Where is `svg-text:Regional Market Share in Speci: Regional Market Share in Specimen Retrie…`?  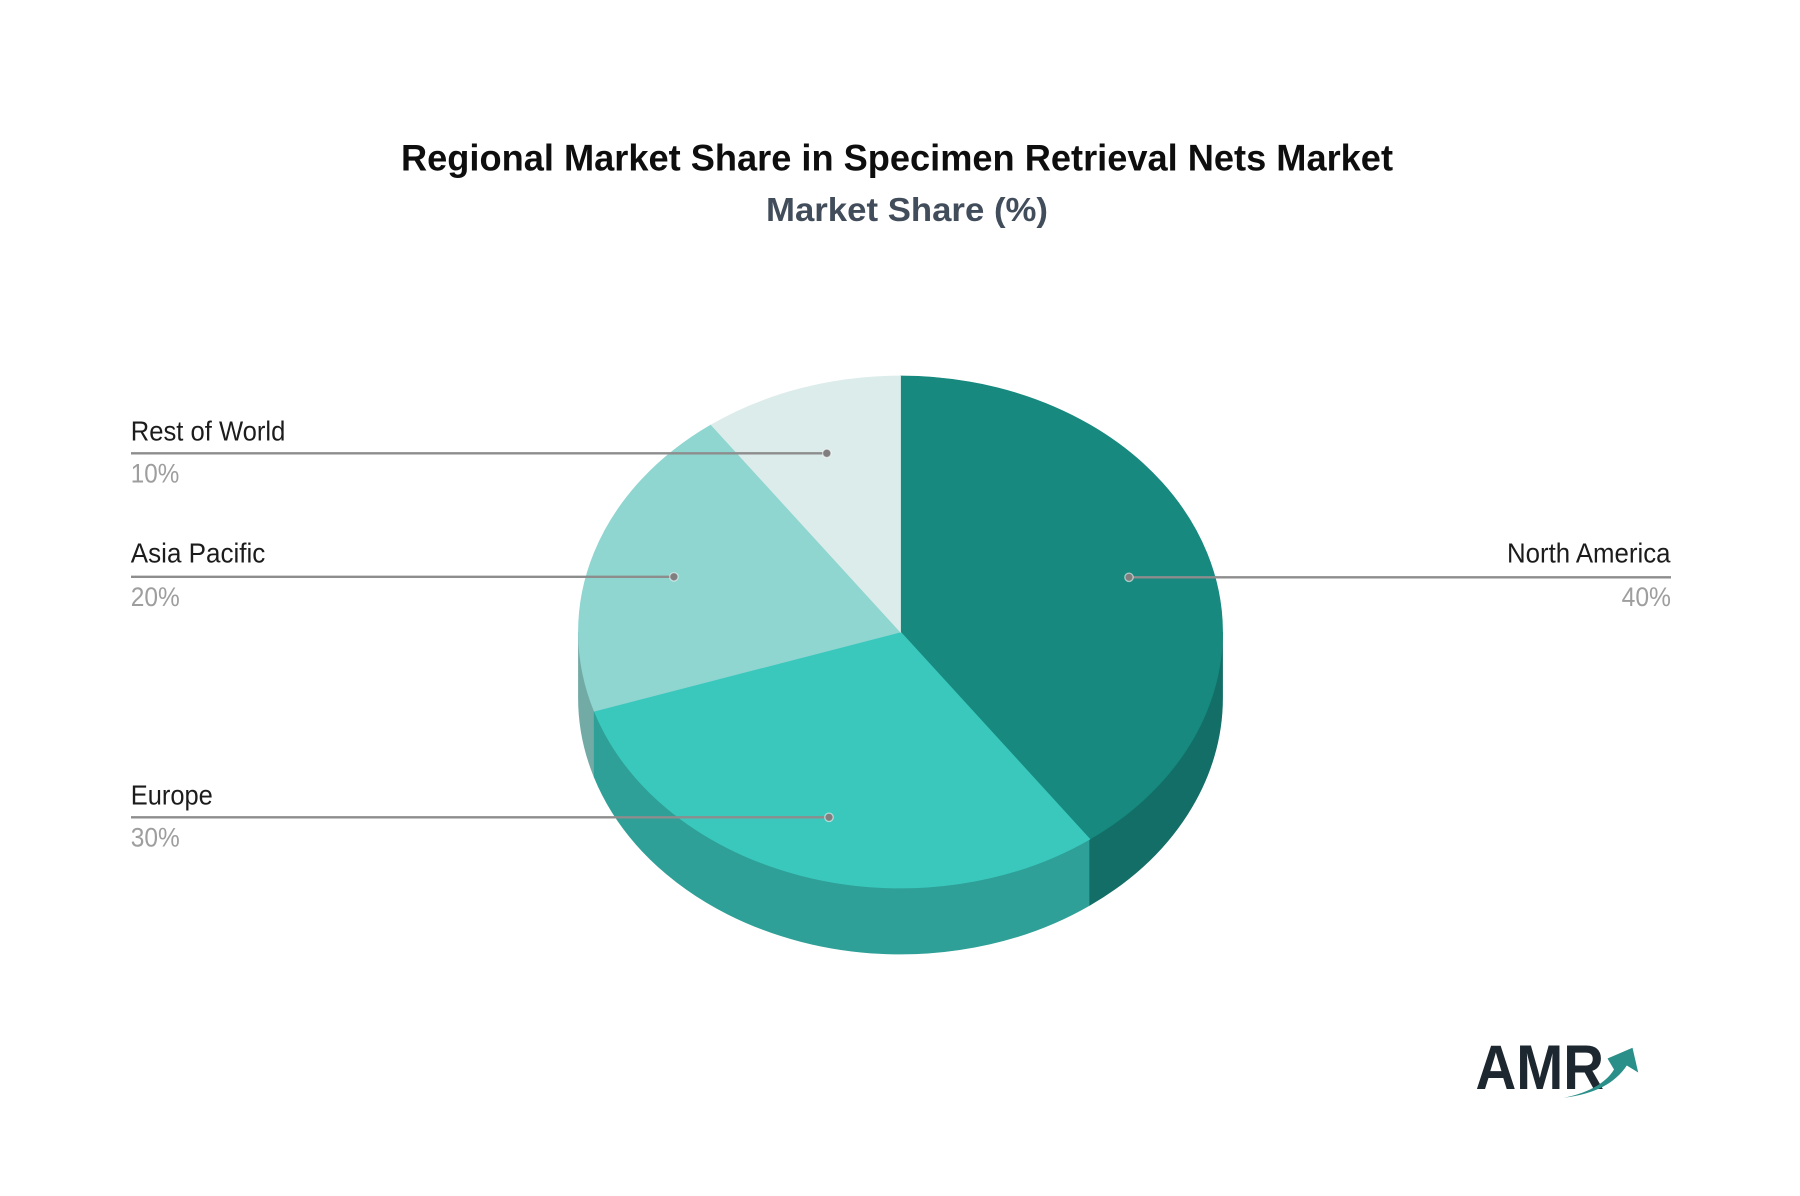 svg-text:Regional Market Share in Speci: Regional Market Share in Specimen Retrie… is located at coordinates (897, 158).